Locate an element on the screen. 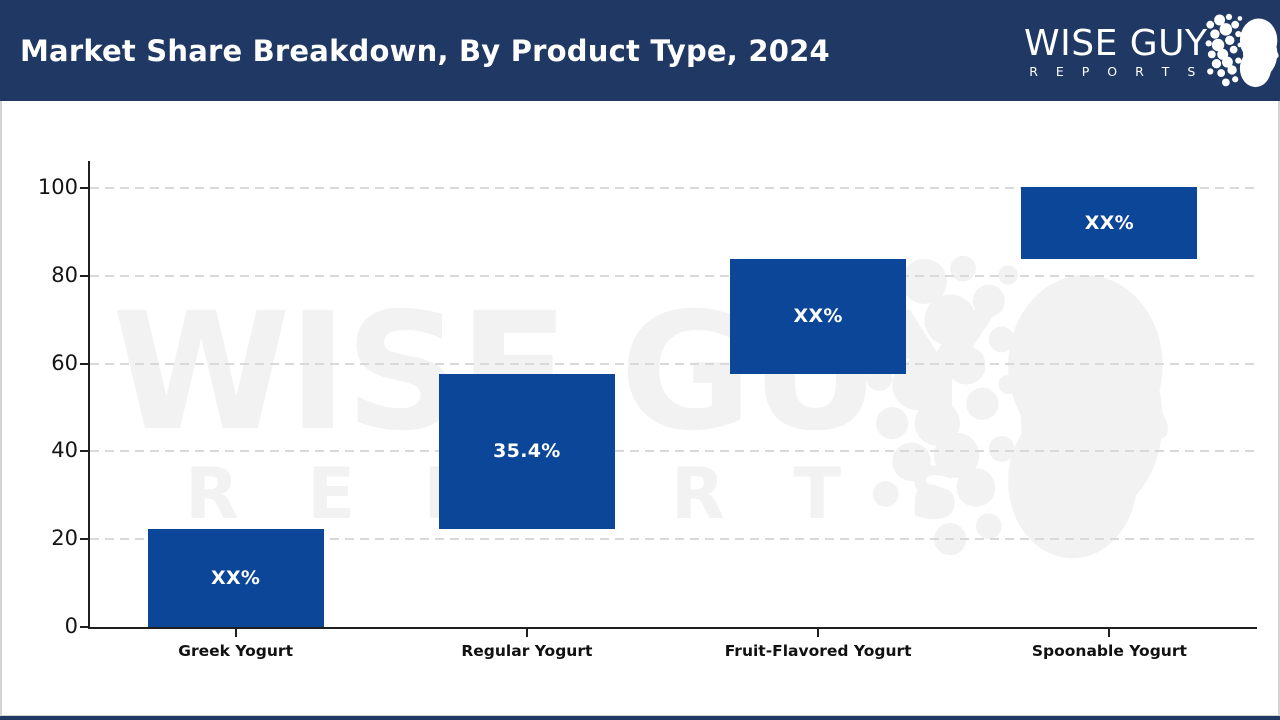  logo-text: WISE GUY R E P O R T S is located at coordinates (1116, 51).